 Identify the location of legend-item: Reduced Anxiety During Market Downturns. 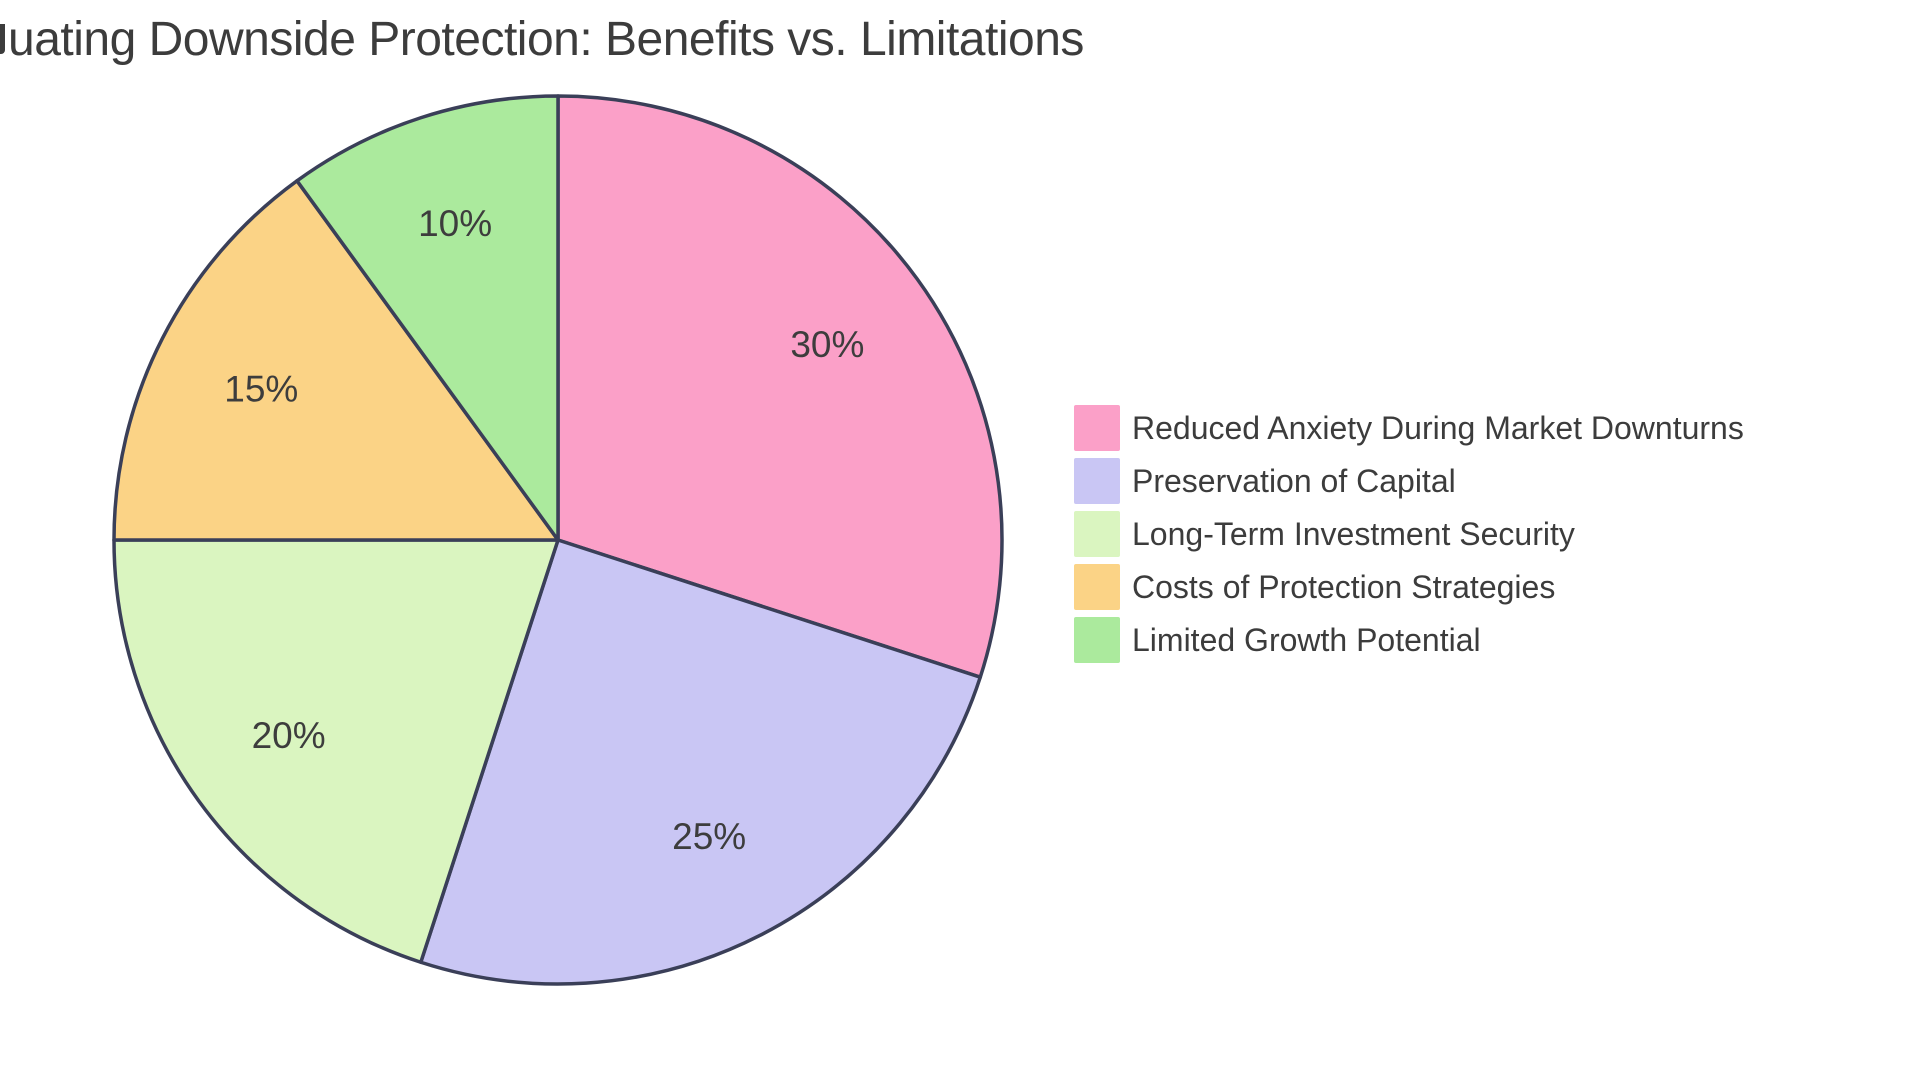
(1409, 428).